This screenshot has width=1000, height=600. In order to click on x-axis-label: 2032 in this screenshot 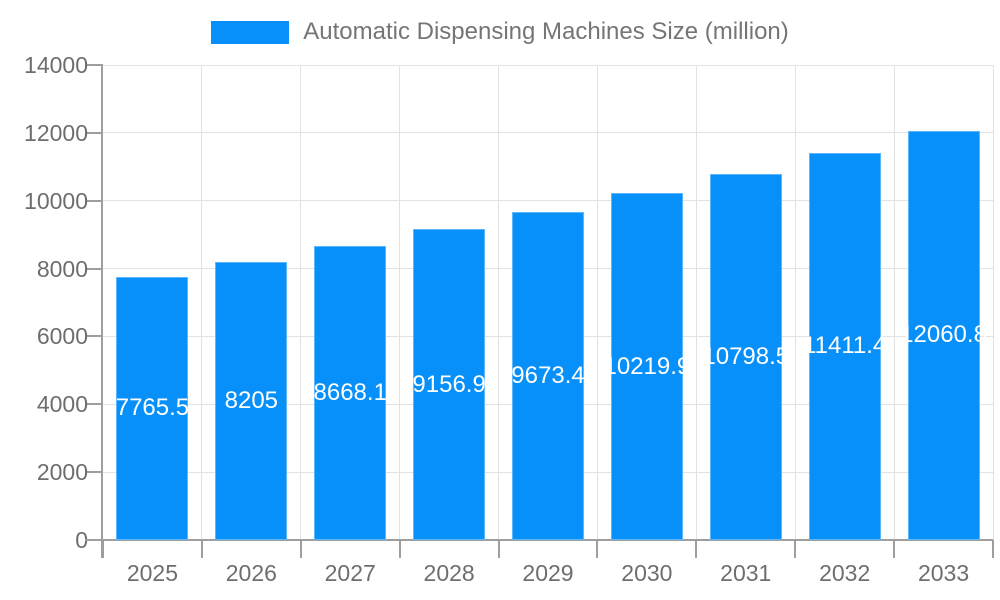, I will do `click(845, 573)`.